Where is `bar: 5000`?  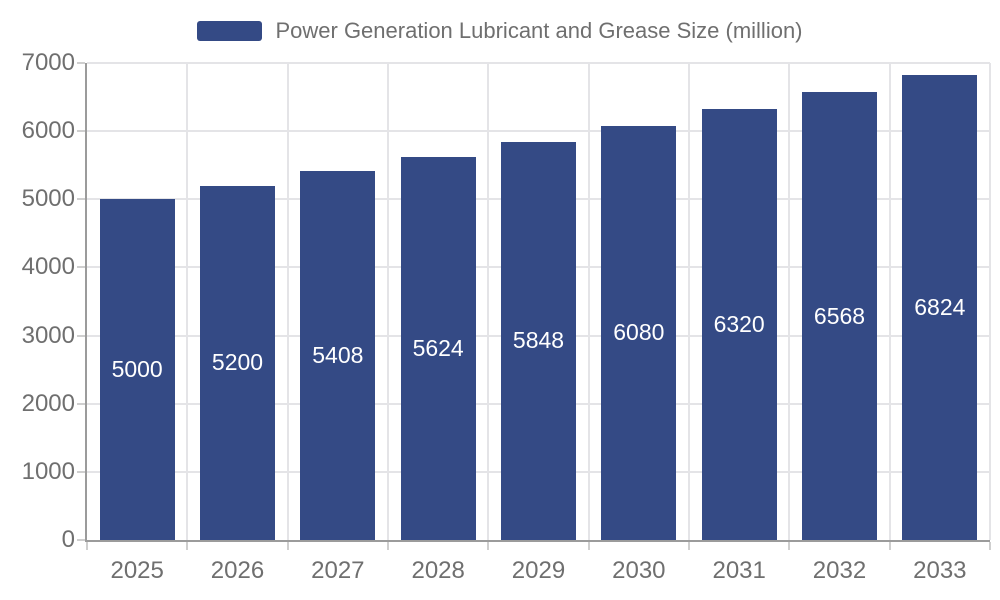
bar: 5000 is located at coordinates (137, 369).